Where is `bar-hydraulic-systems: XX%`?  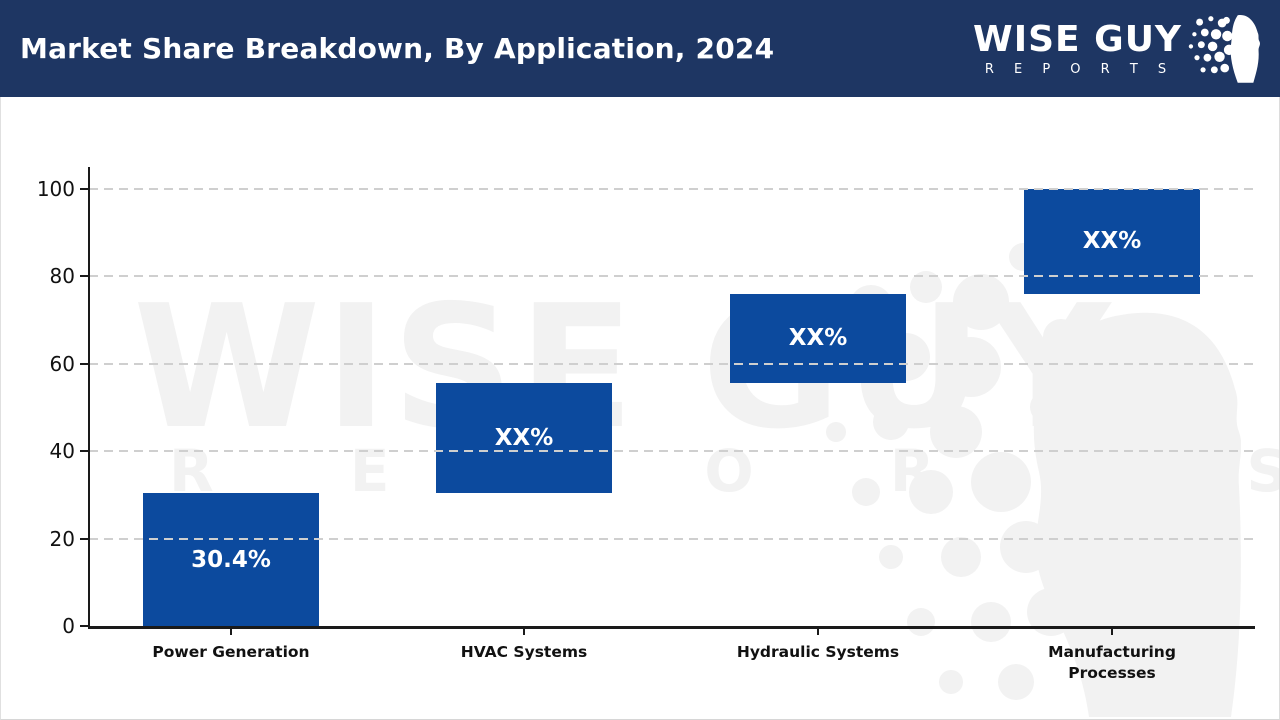 bar-hydraulic-systems: XX% is located at coordinates (818, 338).